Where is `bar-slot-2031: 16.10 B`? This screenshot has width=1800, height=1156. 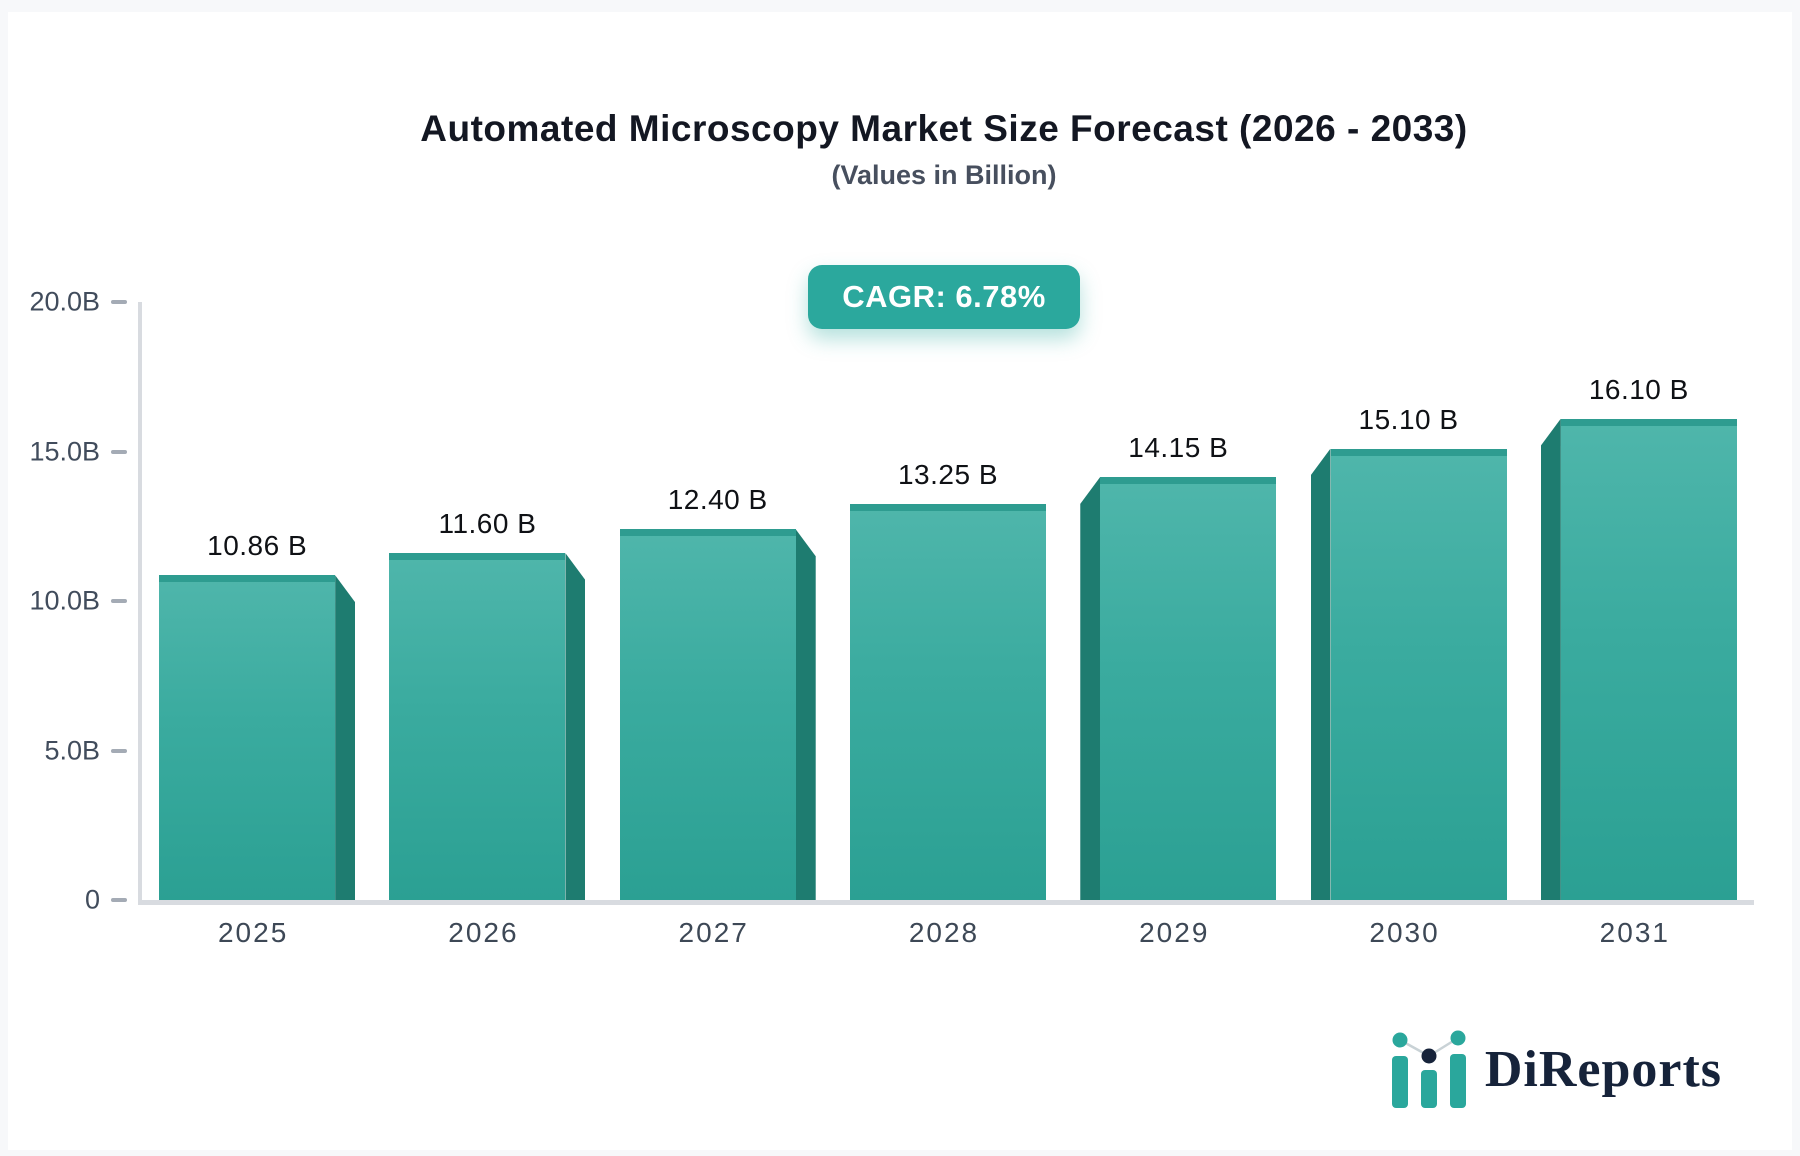 bar-slot-2031: 16.10 B is located at coordinates (1639, 601).